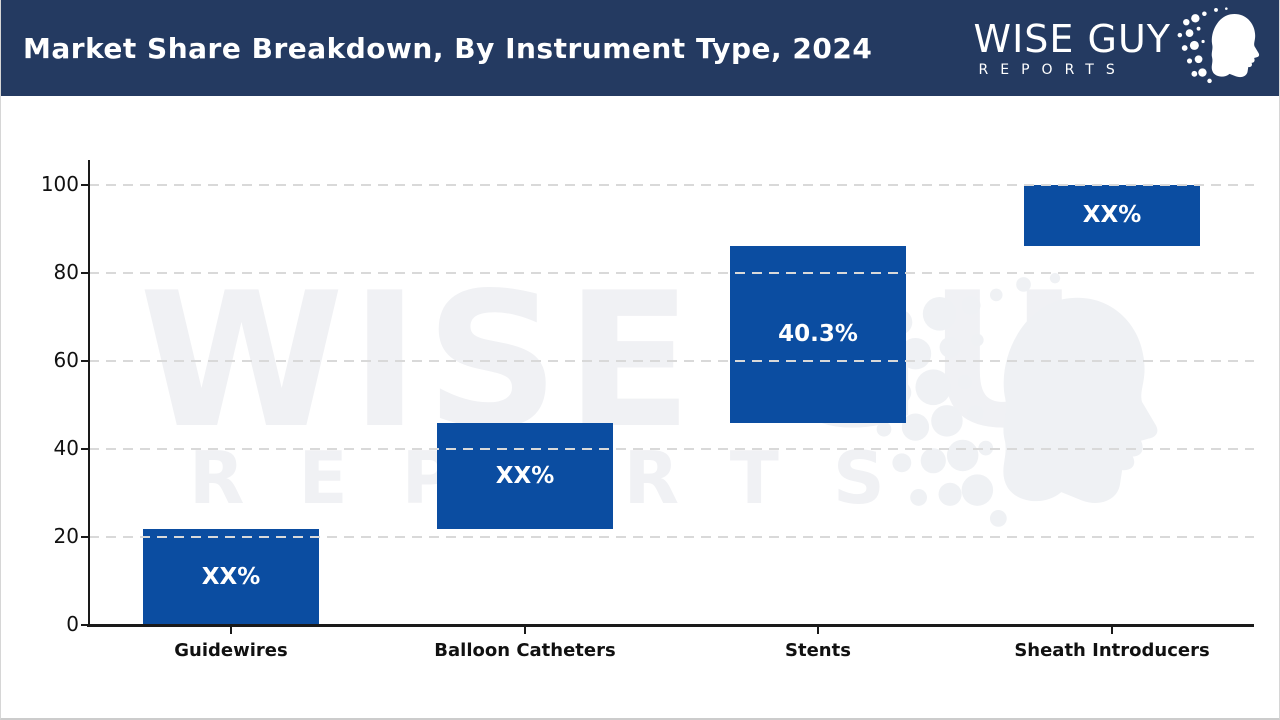 This screenshot has width=1280, height=720. What do you see at coordinates (818, 650) in the screenshot?
I see `category-label-stents: Stents` at bounding box center [818, 650].